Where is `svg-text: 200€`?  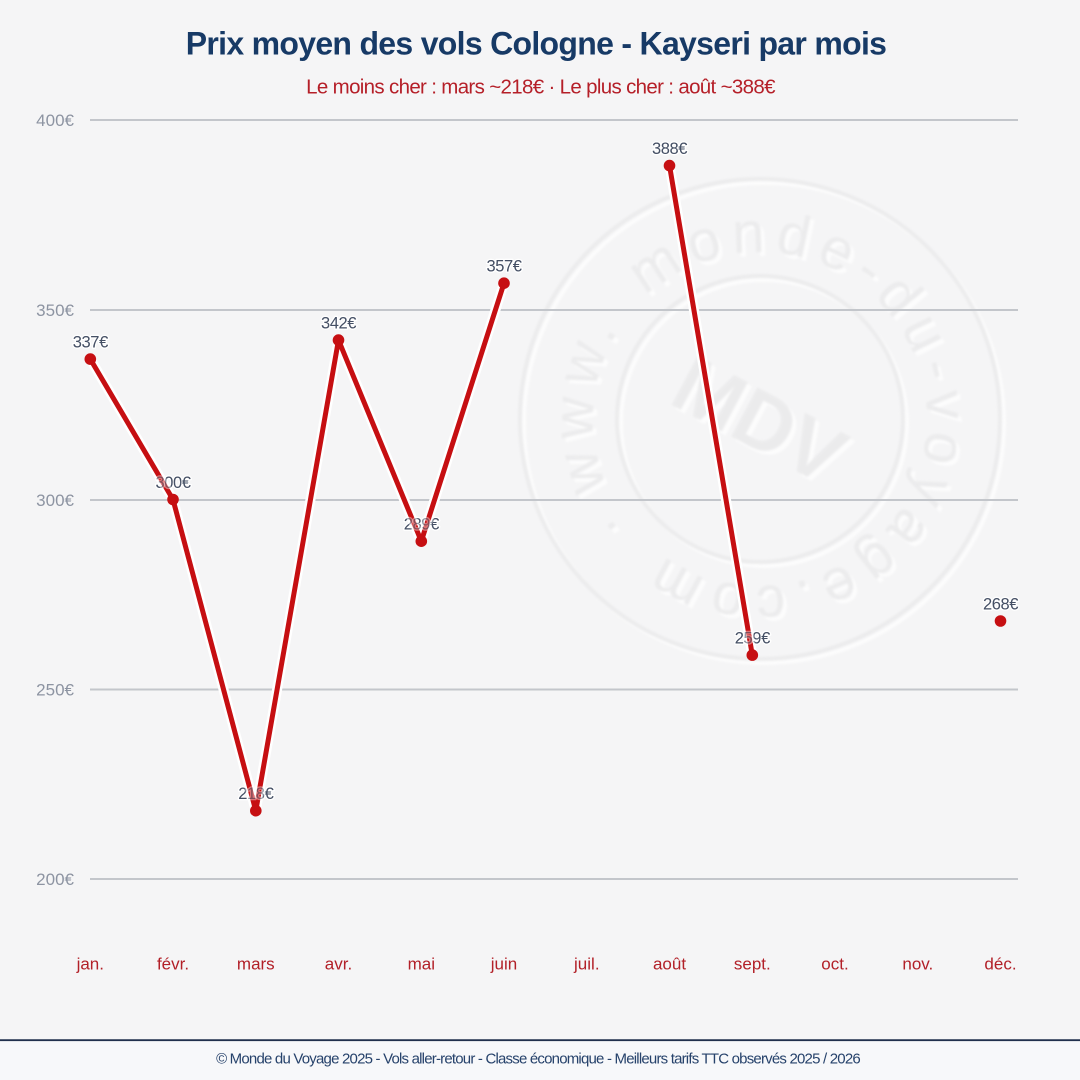
svg-text: 200€ is located at coordinates (55, 879).